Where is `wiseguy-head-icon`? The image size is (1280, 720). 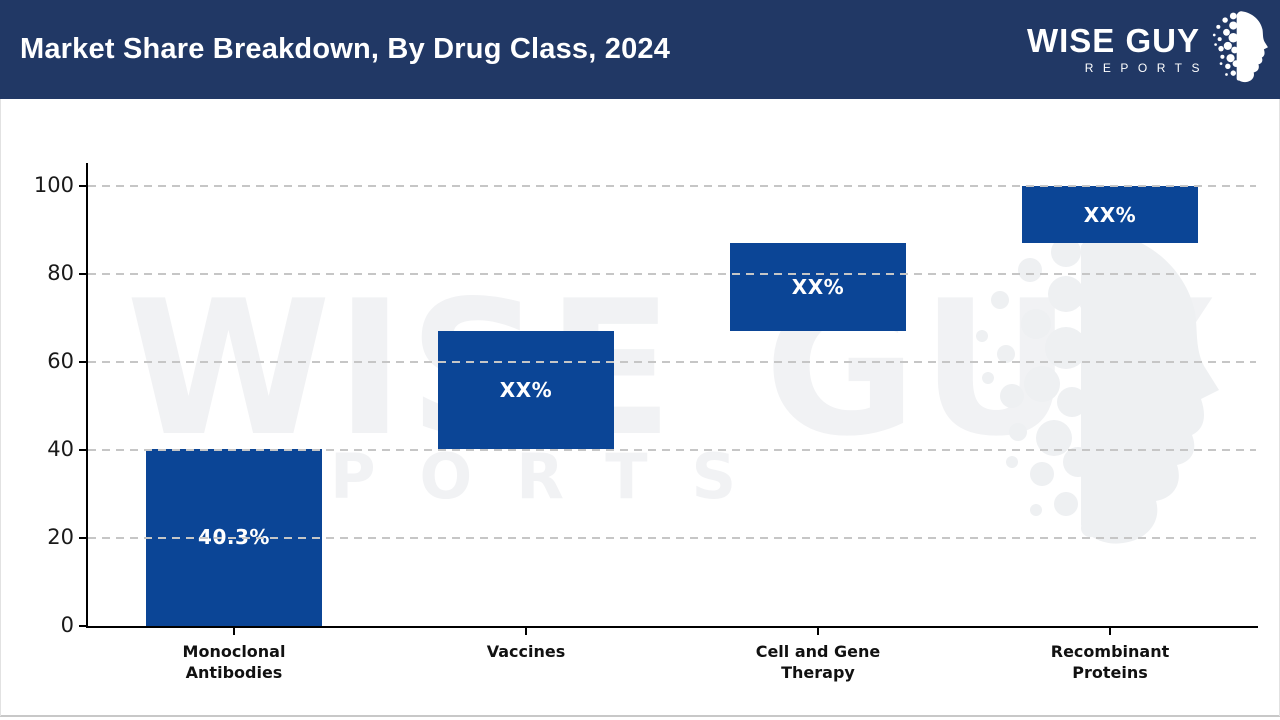
wiseguy-head-icon is located at coordinates (1240, 46).